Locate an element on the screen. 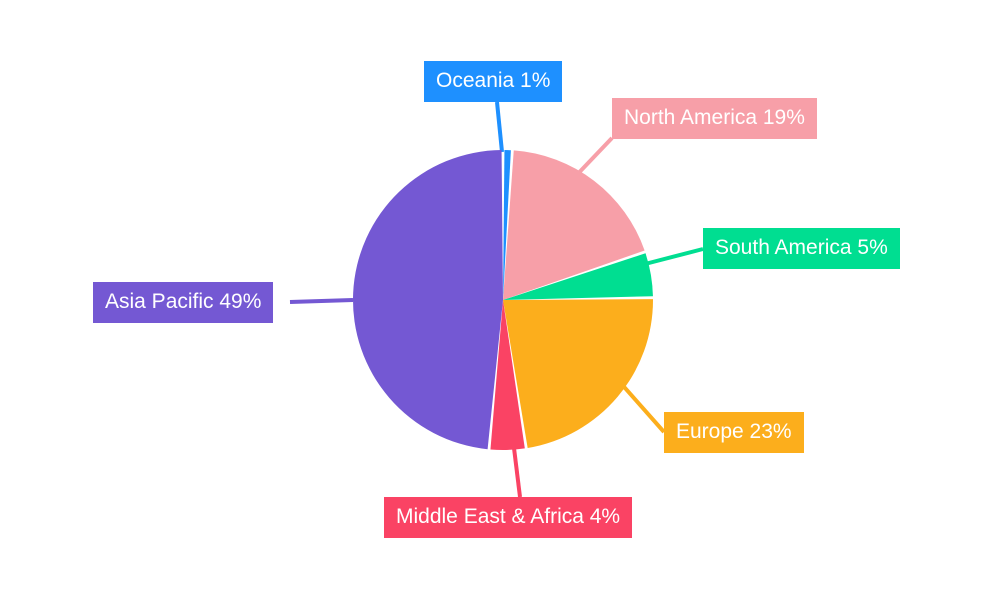 This screenshot has width=1000, height=600. pie-slice-middle-east-africa is located at coordinates (507, 375).